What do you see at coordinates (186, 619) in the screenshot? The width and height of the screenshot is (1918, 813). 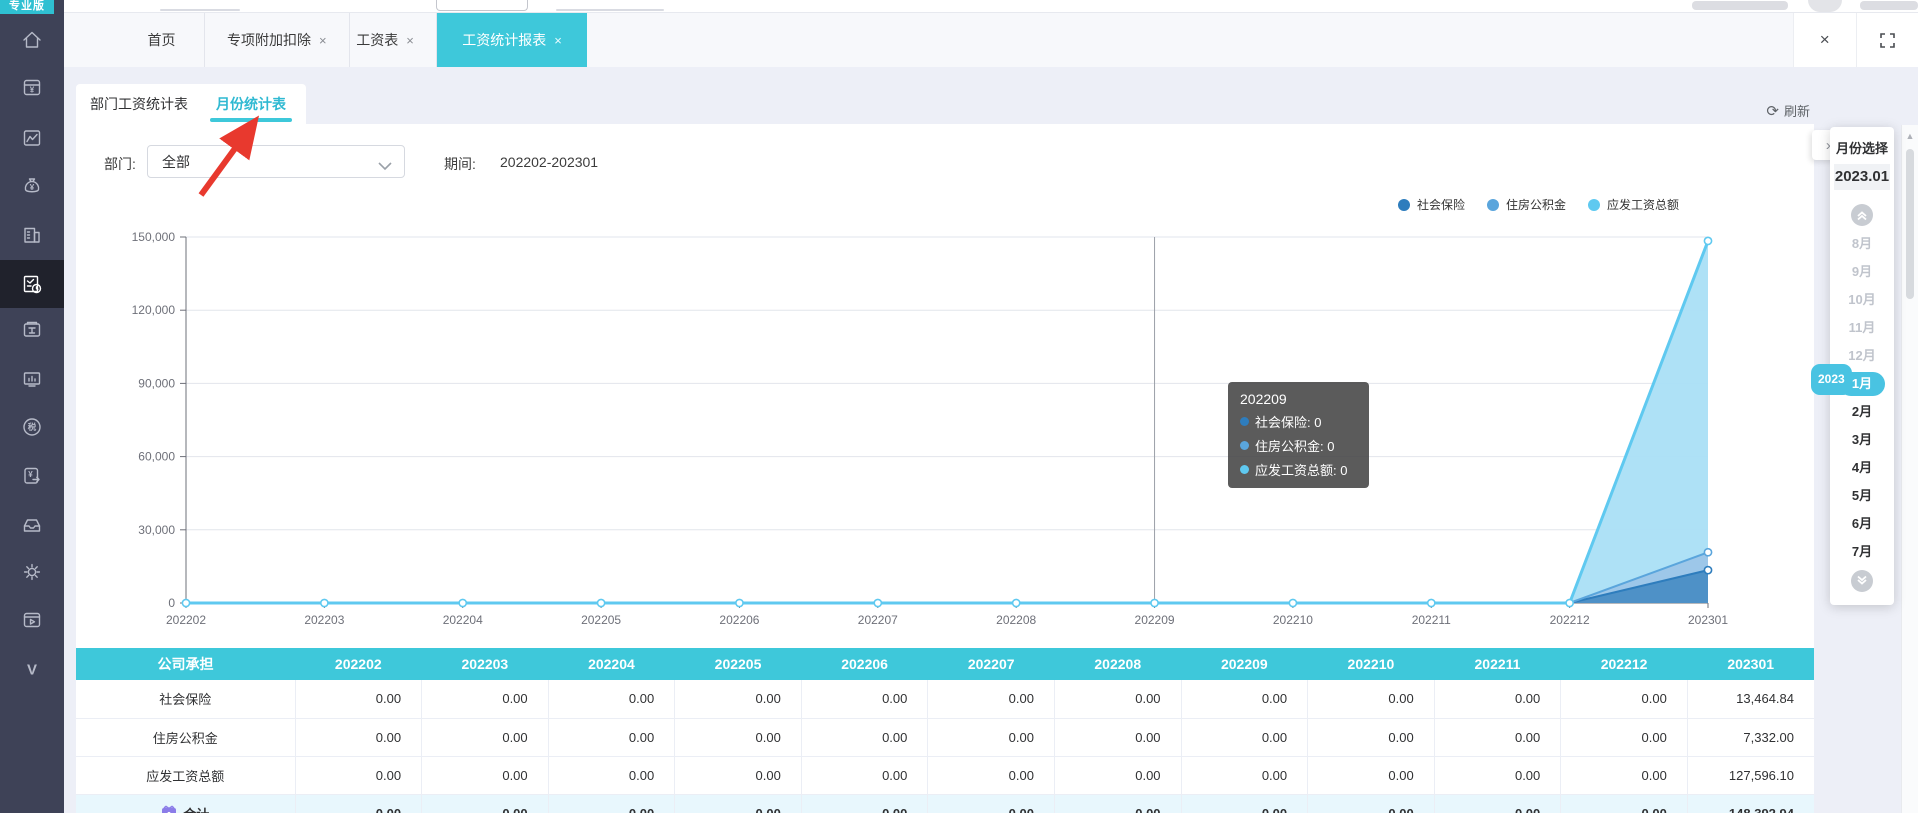 I see `x-axis-tick-label: 202202` at bounding box center [186, 619].